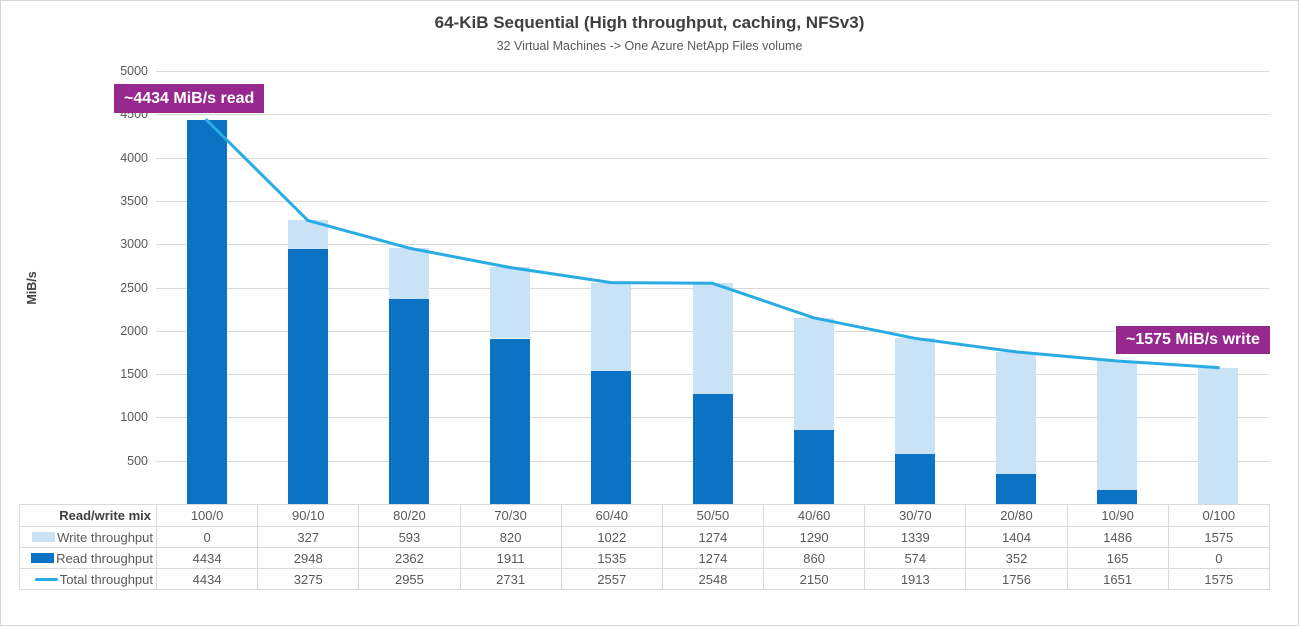 This screenshot has width=1299, height=626. I want to click on y-tick-label: 4000, so click(134, 157).